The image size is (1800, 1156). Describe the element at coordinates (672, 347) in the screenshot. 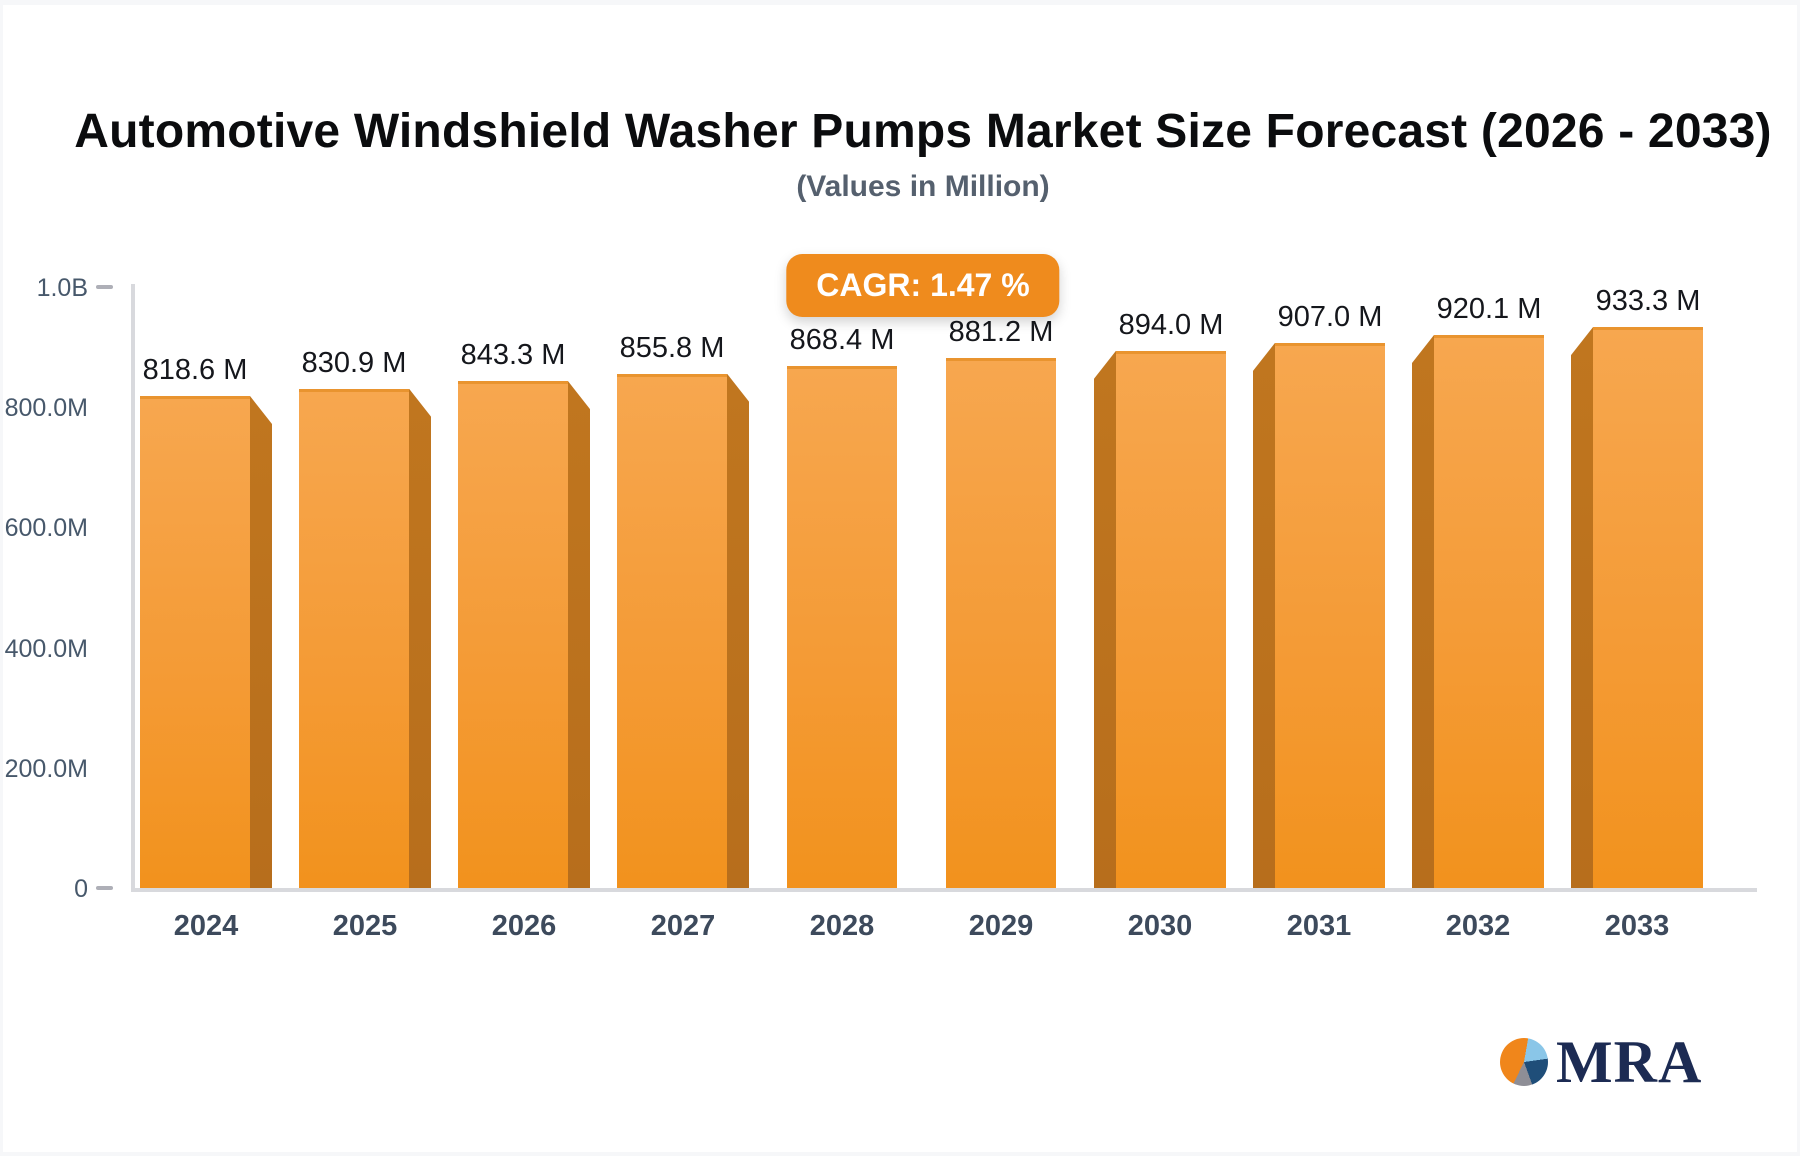

I see `bar-value-label: 855.8 M` at that location.